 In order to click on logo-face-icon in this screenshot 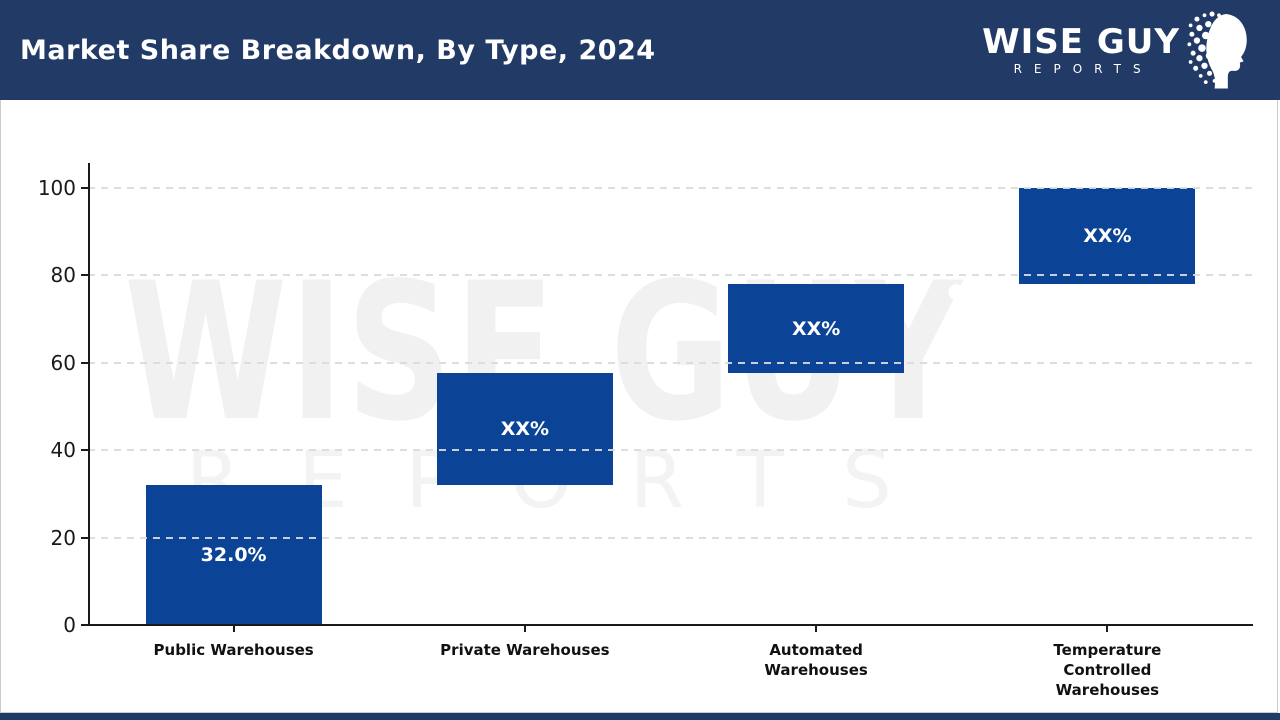, I will do `click(1217, 50)`.